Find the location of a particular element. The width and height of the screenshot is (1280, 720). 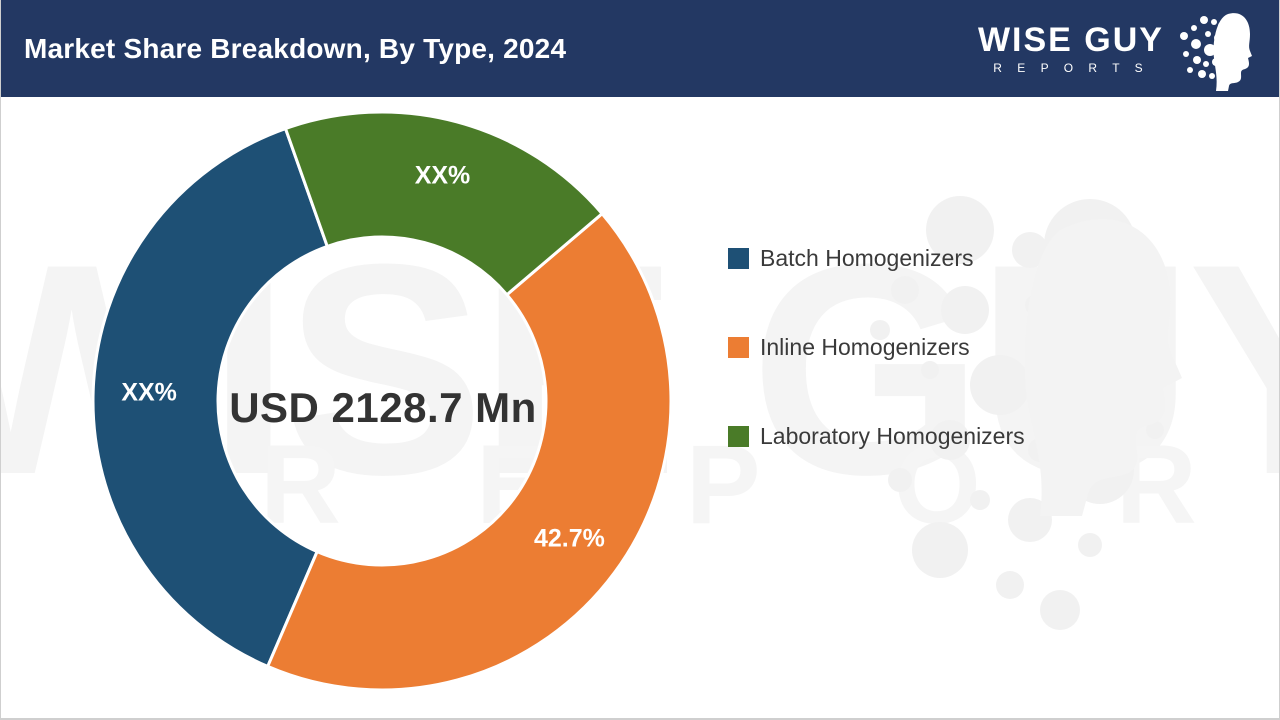

legend-label: Batch Homogenizers is located at coordinates (867, 258).